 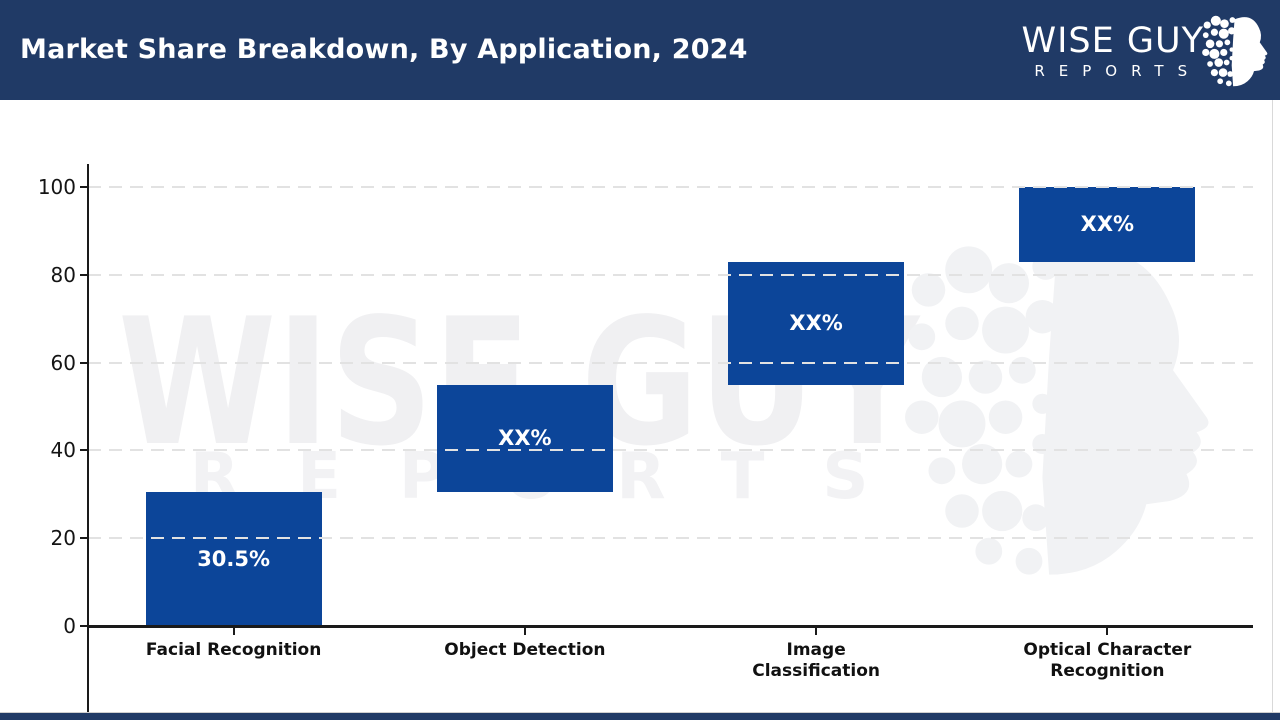 I want to click on x-category-label-line: Image, so click(x=816, y=650).